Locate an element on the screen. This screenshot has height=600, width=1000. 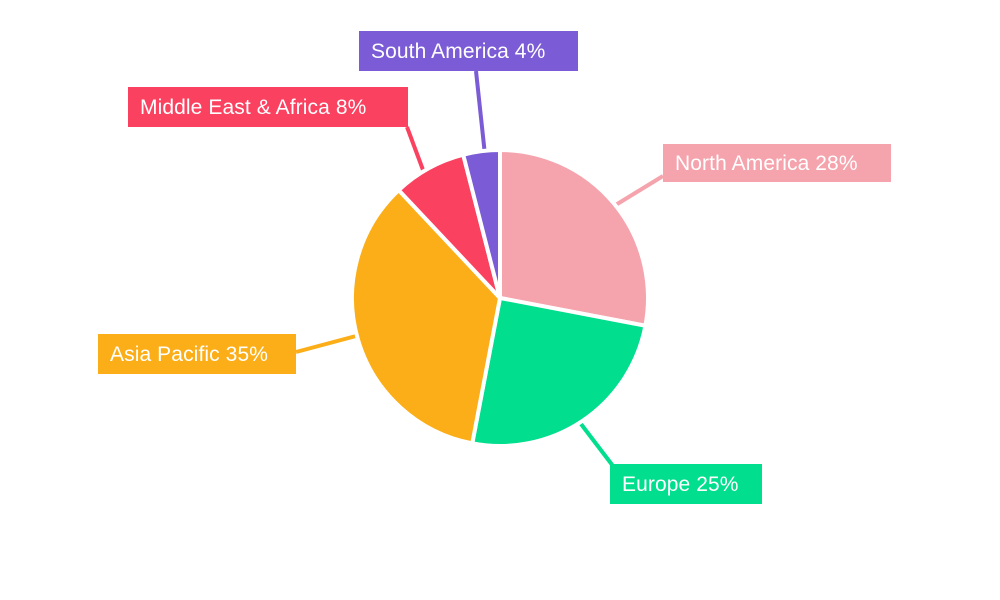
pie-label-text: North America 28% is located at coordinates (766, 163).